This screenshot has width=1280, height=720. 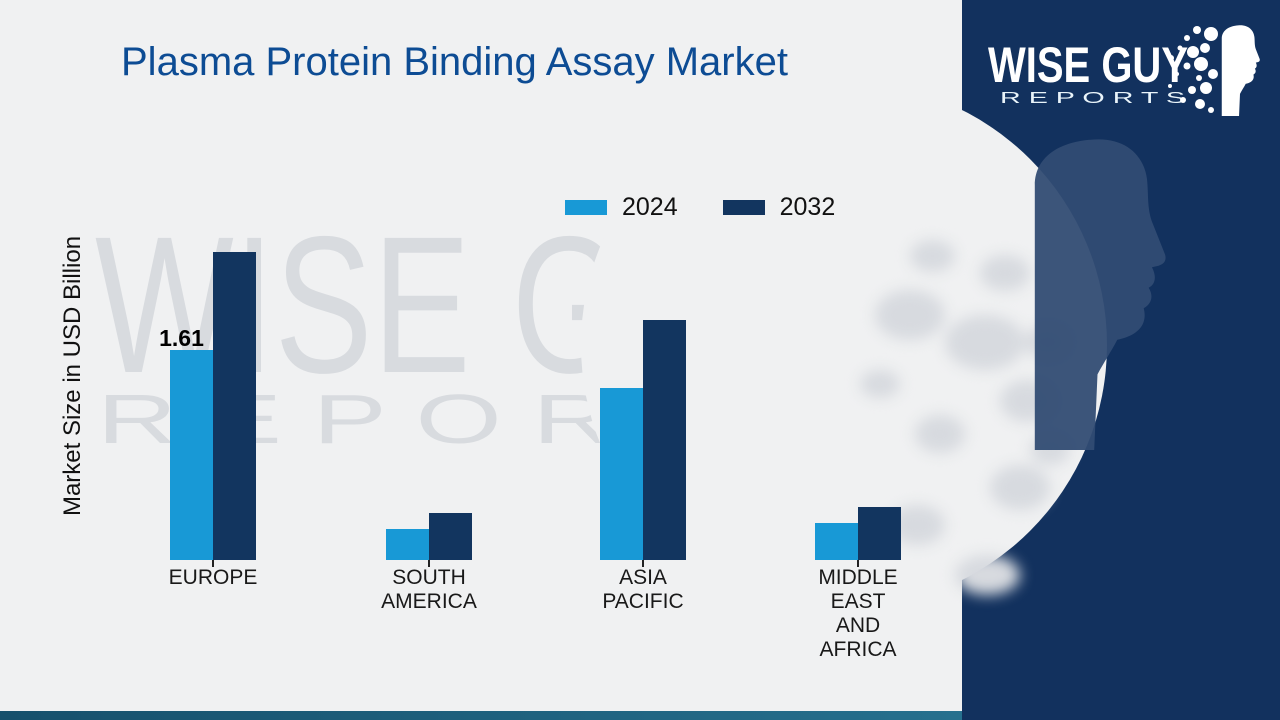 What do you see at coordinates (1092, 98) in the screenshot?
I see `logo-subtitle: R E P O R T S` at bounding box center [1092, 98].